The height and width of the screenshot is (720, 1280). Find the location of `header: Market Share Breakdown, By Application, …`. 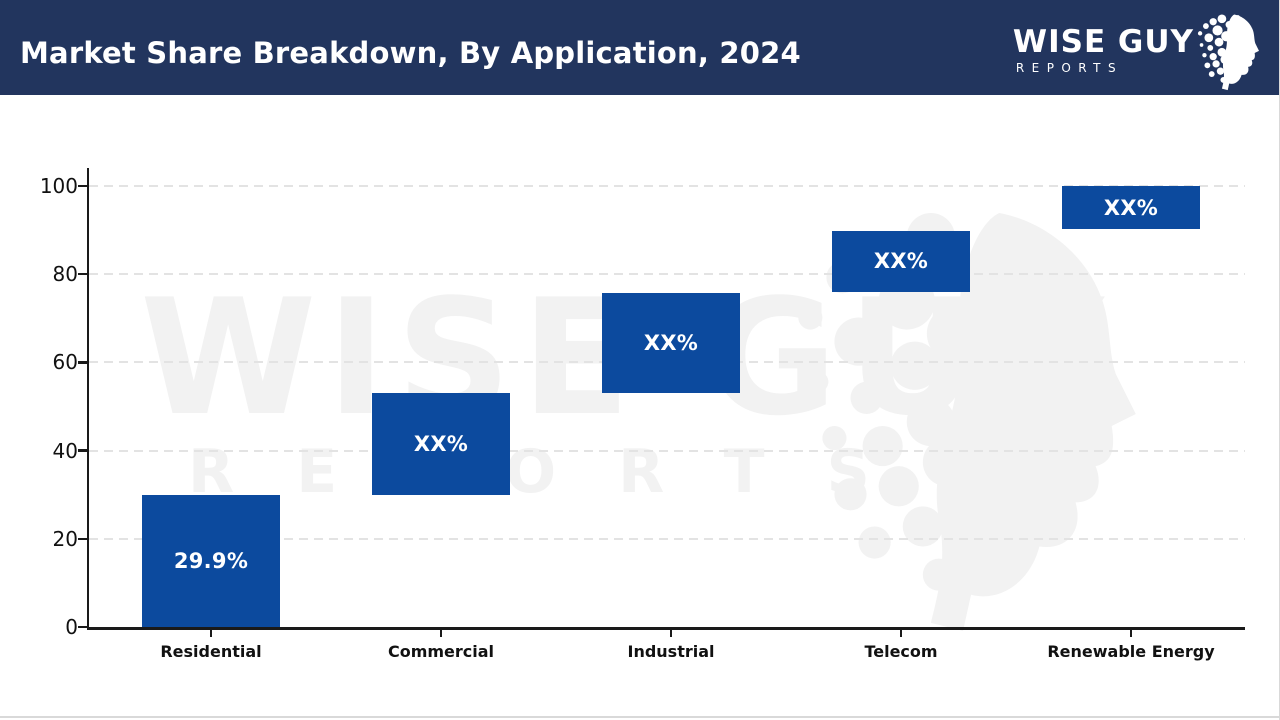

header: Market Share Breakdown, By Application, … is located at coordinates (639, 47).